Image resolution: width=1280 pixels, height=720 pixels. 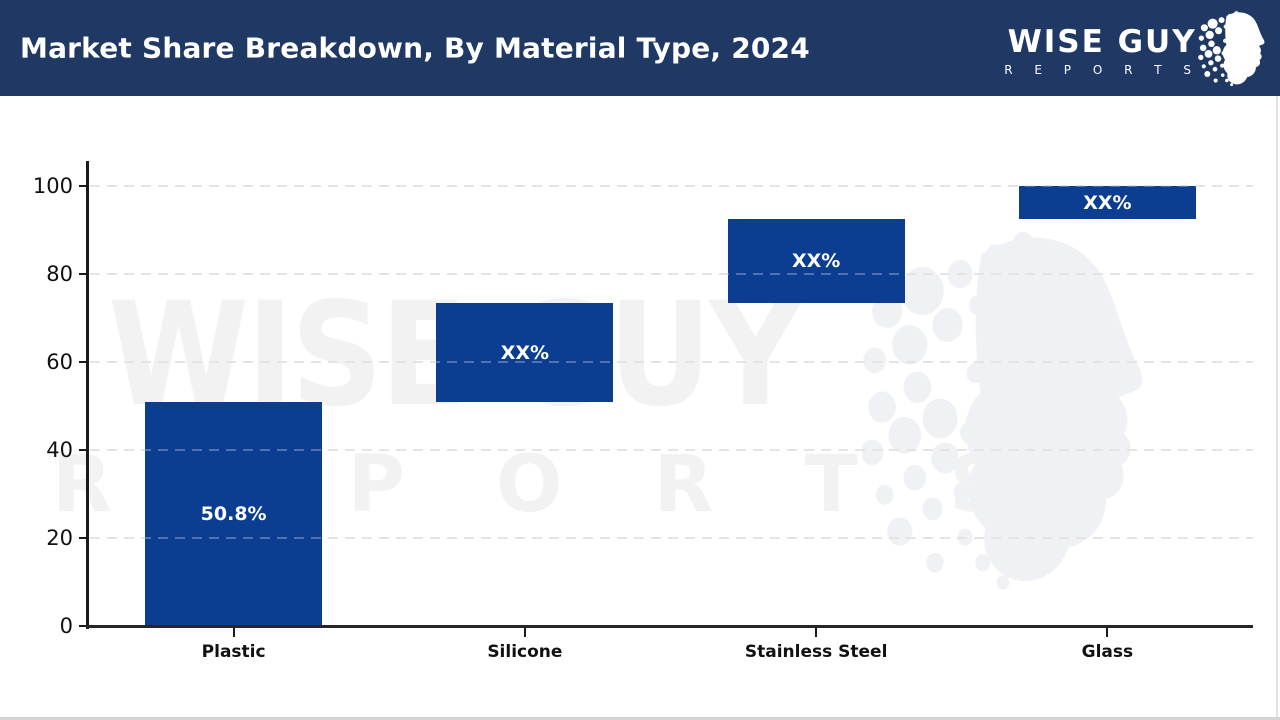 I want to click on logo-text: WISE GUY R E P O R T S, so click(x=1102, y=50).